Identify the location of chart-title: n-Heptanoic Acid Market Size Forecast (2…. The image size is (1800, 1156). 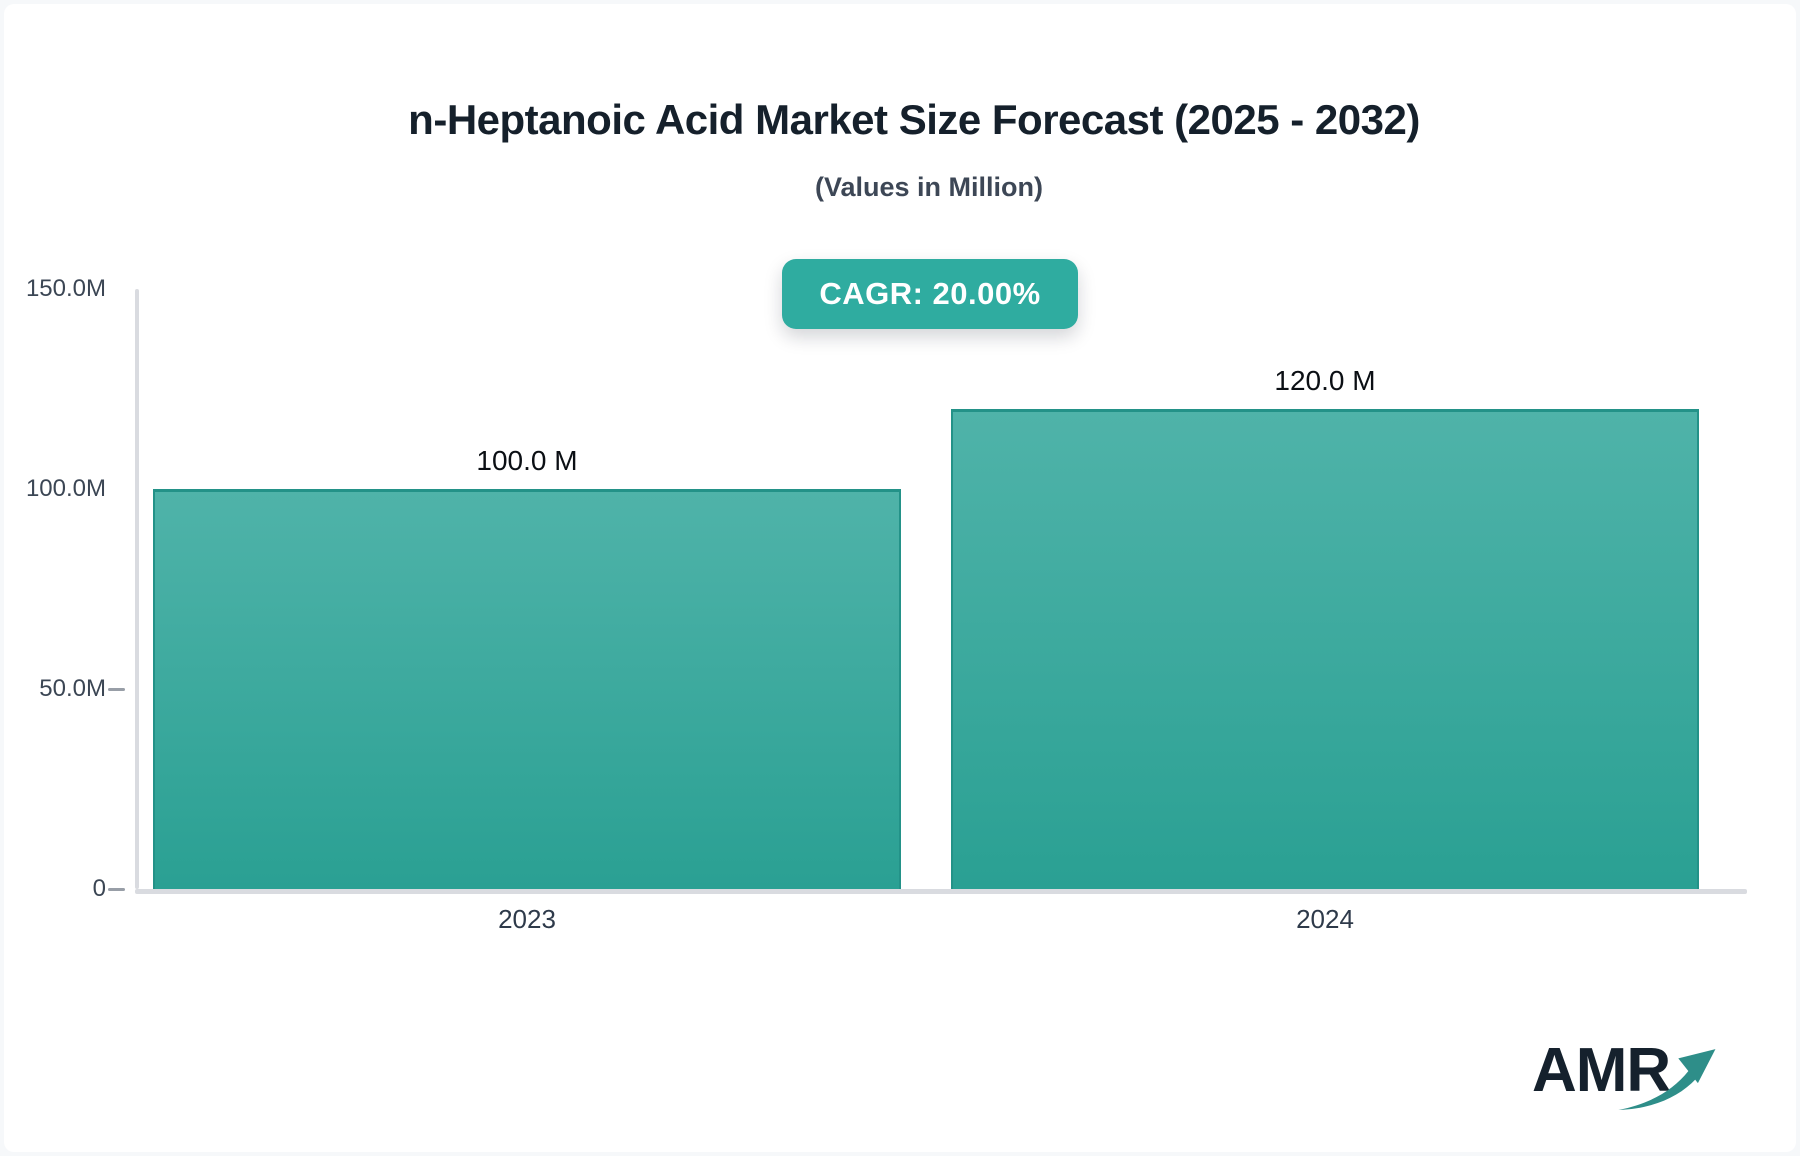
(914, 119).